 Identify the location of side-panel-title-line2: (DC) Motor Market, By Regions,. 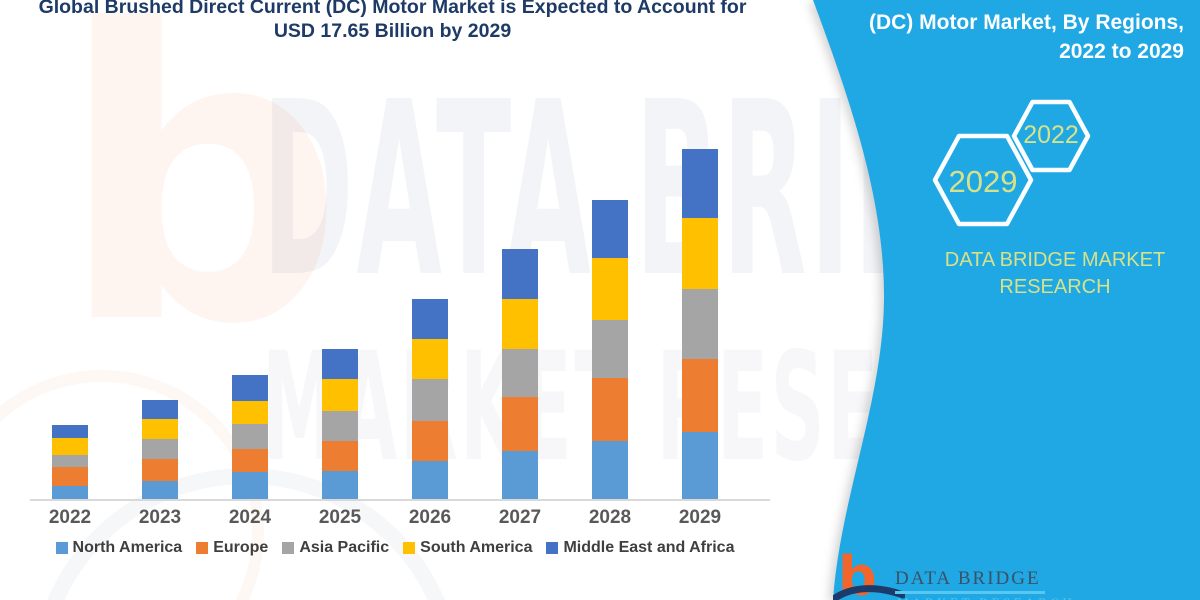
(1026, 22).